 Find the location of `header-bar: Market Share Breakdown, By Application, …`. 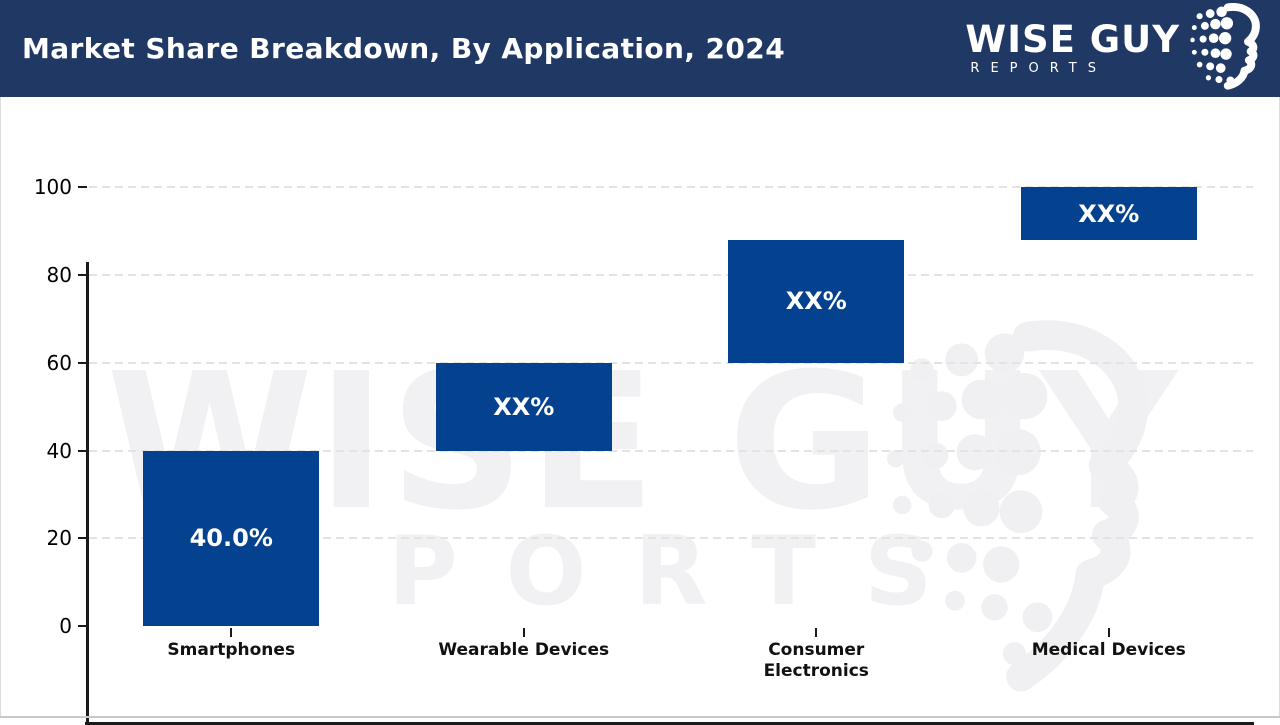

header-bar: Market Share Breakdown, By Application, … is located at coordinates (640, 48).